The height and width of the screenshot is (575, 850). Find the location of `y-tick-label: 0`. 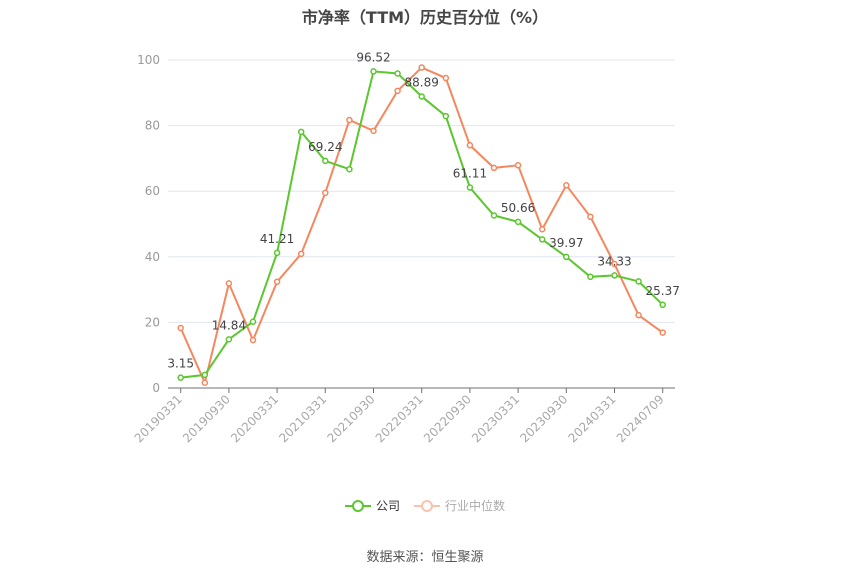

y-tick-label: 0 is located at coordinates (156, 388).